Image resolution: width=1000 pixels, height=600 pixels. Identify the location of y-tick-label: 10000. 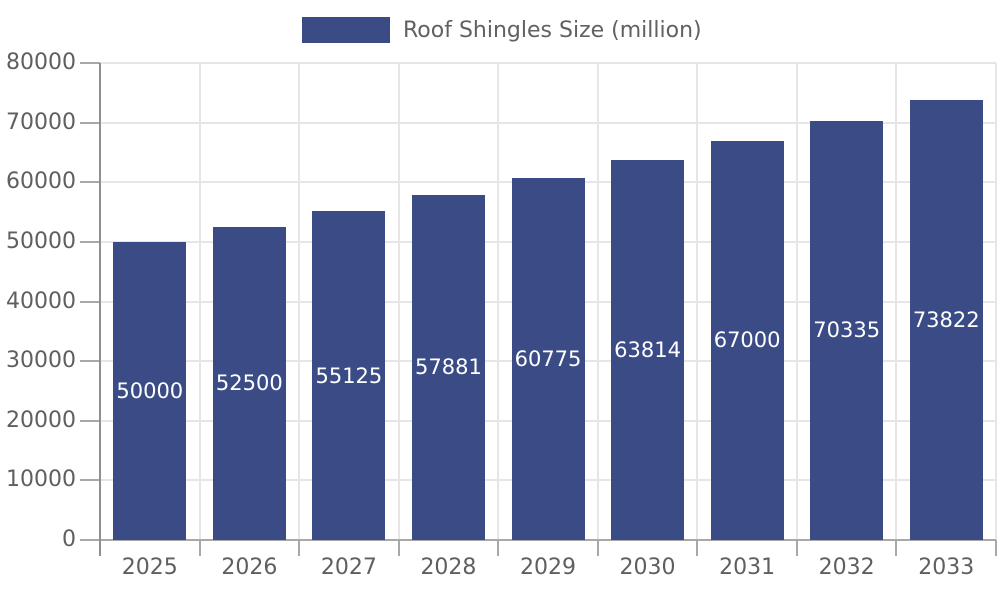
(41, 480).